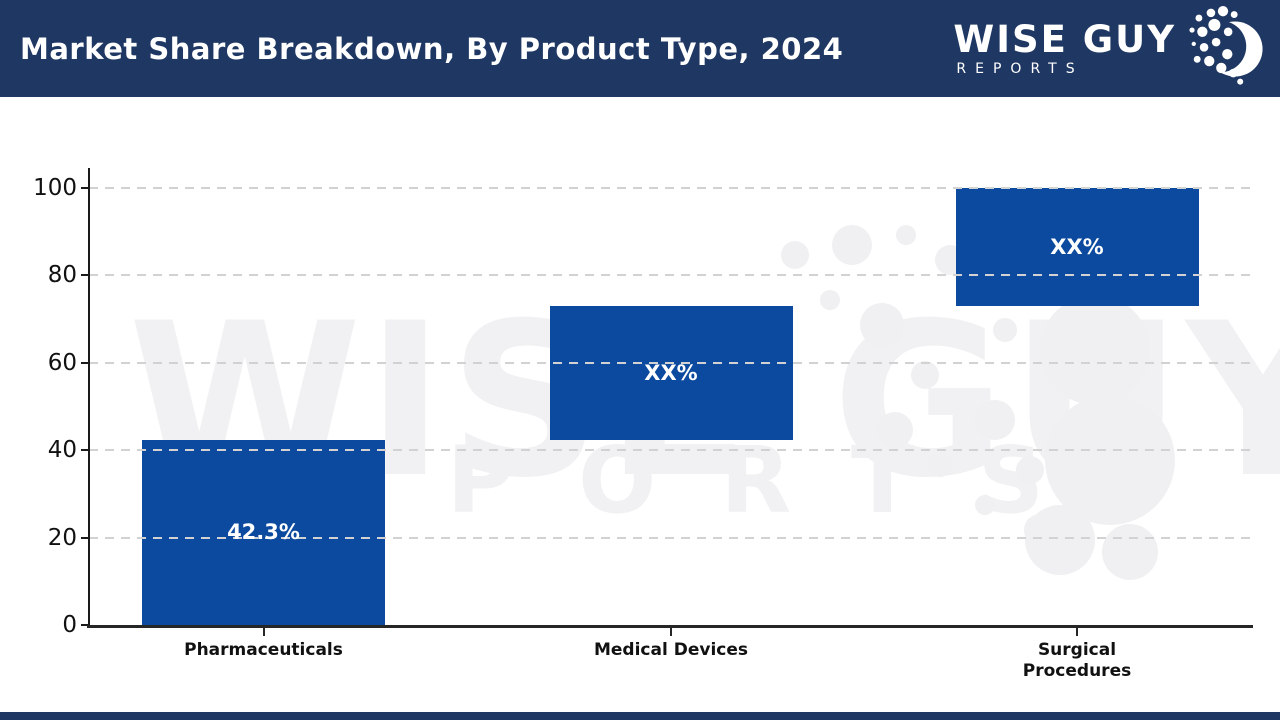 The height and width of the screenshot is (720, 1280). Describe the element at coordinates (62, 275) in the screenshot. I see `y-tick-label-80: 80` at that location.